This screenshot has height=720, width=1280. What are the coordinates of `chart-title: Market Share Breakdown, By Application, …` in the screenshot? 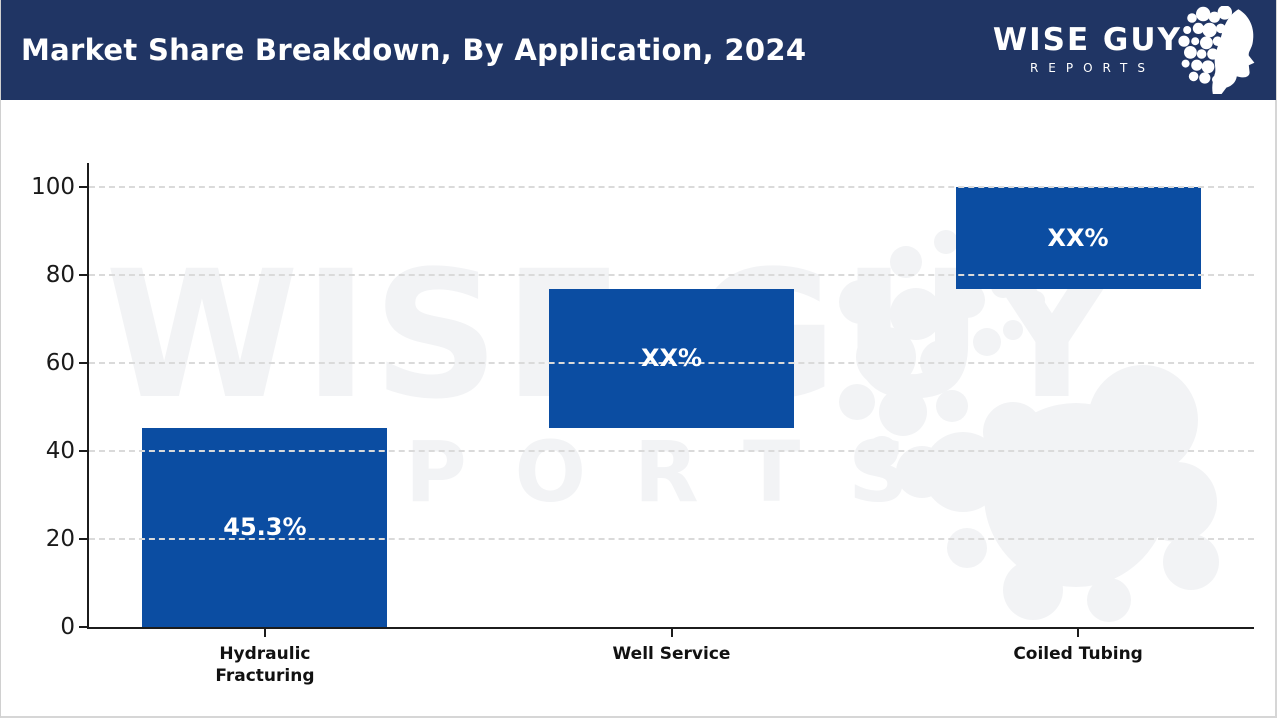 It's located at (414, 50).